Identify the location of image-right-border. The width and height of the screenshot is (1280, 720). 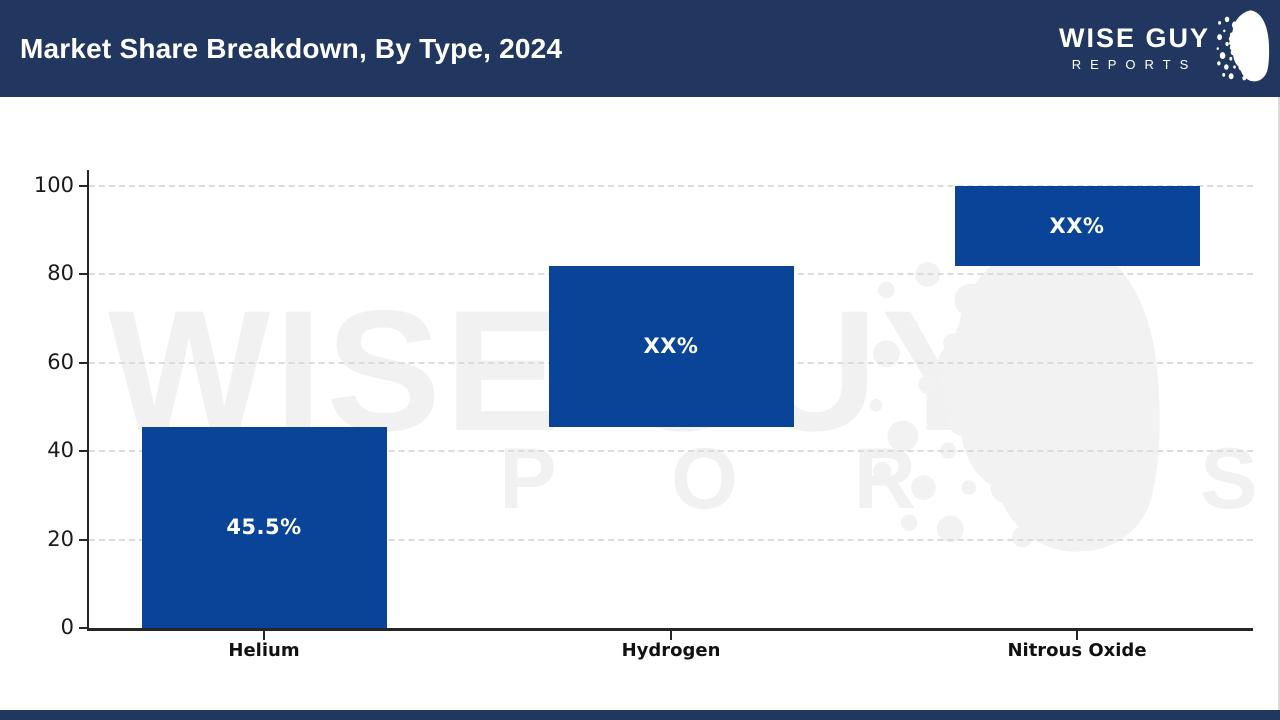
(1279, 403).